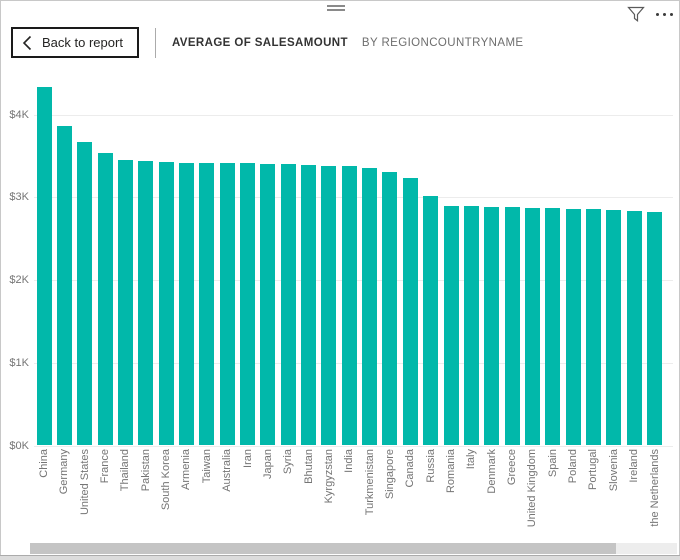  What do you see at coordinates (259, 42) in the screenshot?
I see `chart-title: AVERAGE OF SALESAMOUNT` at bounding box center [259, 42].